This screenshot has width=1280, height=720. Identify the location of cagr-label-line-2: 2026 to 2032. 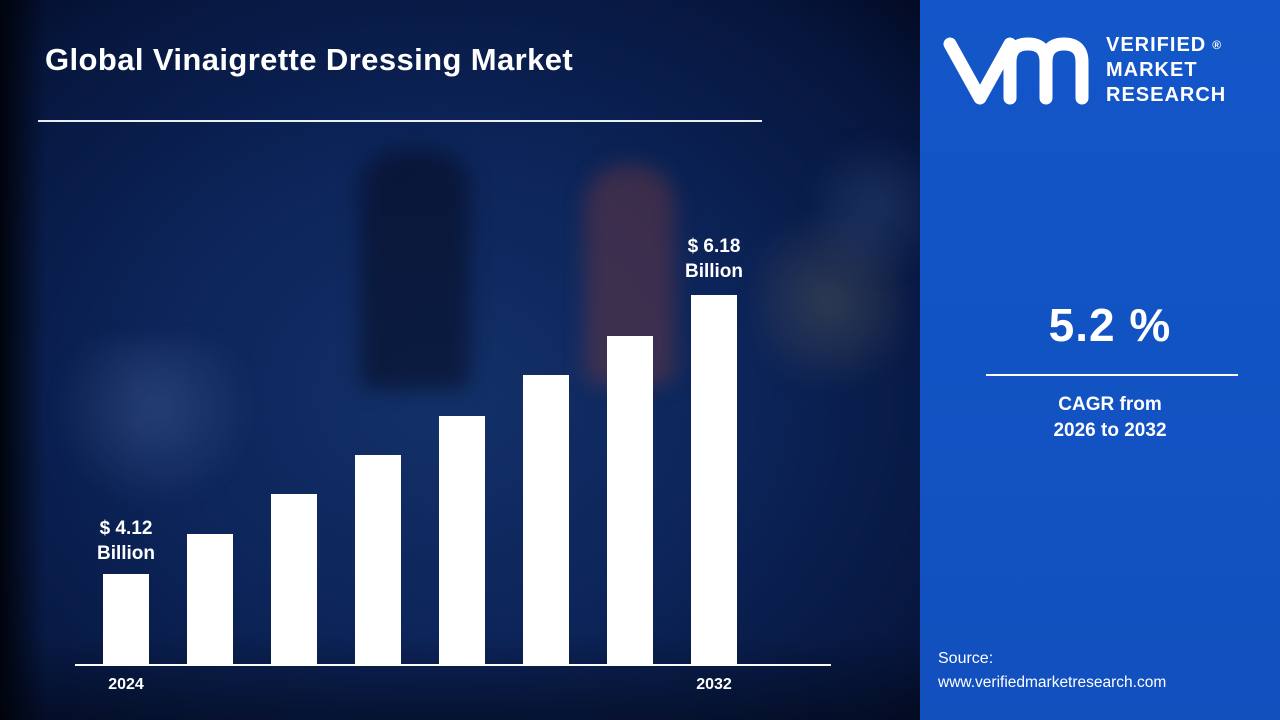
(1110, 430).